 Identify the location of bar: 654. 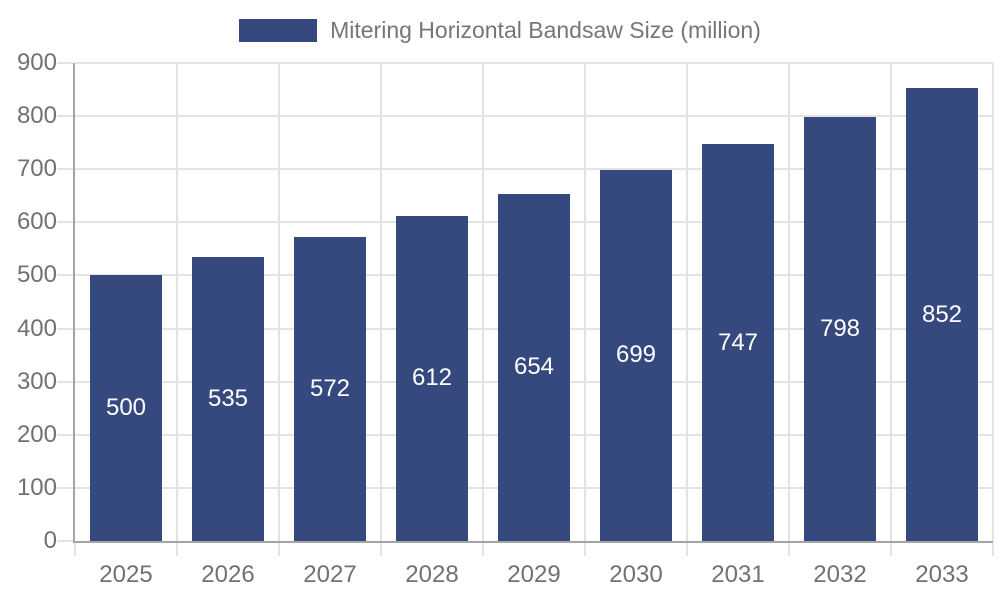
(534, 367).